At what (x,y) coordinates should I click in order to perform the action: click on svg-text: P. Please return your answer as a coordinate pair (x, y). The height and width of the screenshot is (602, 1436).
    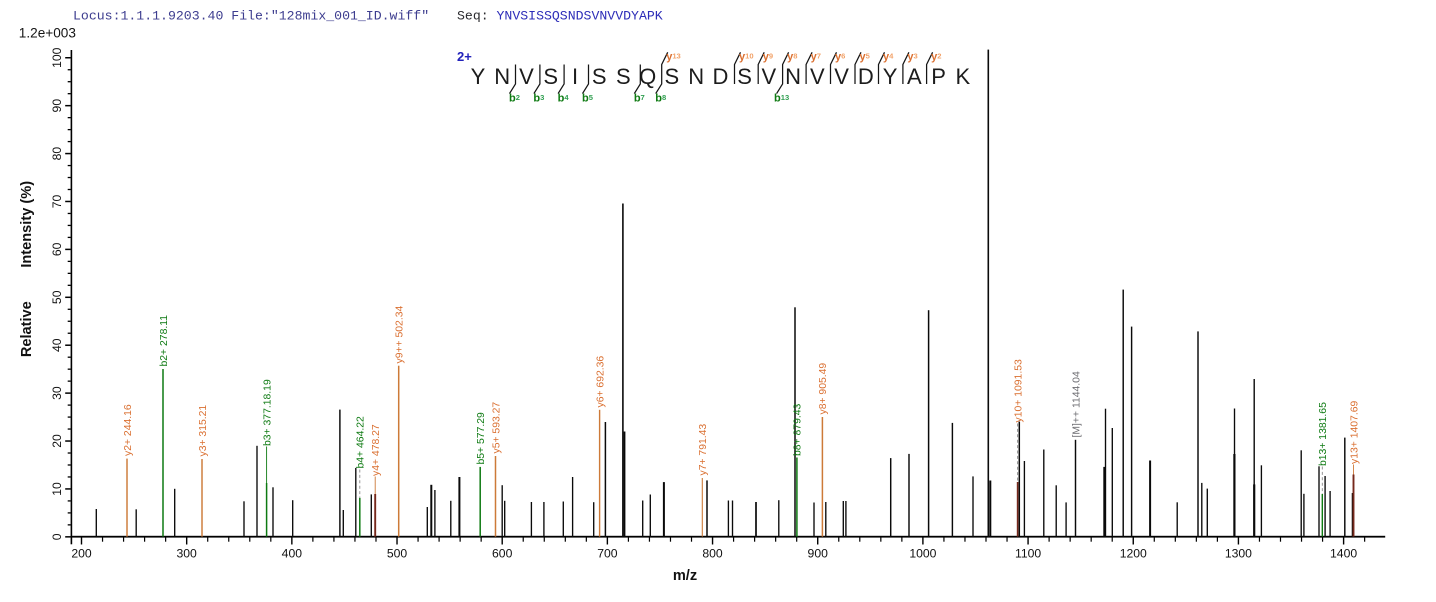
    Looking at the image, I should click on (938, 76).